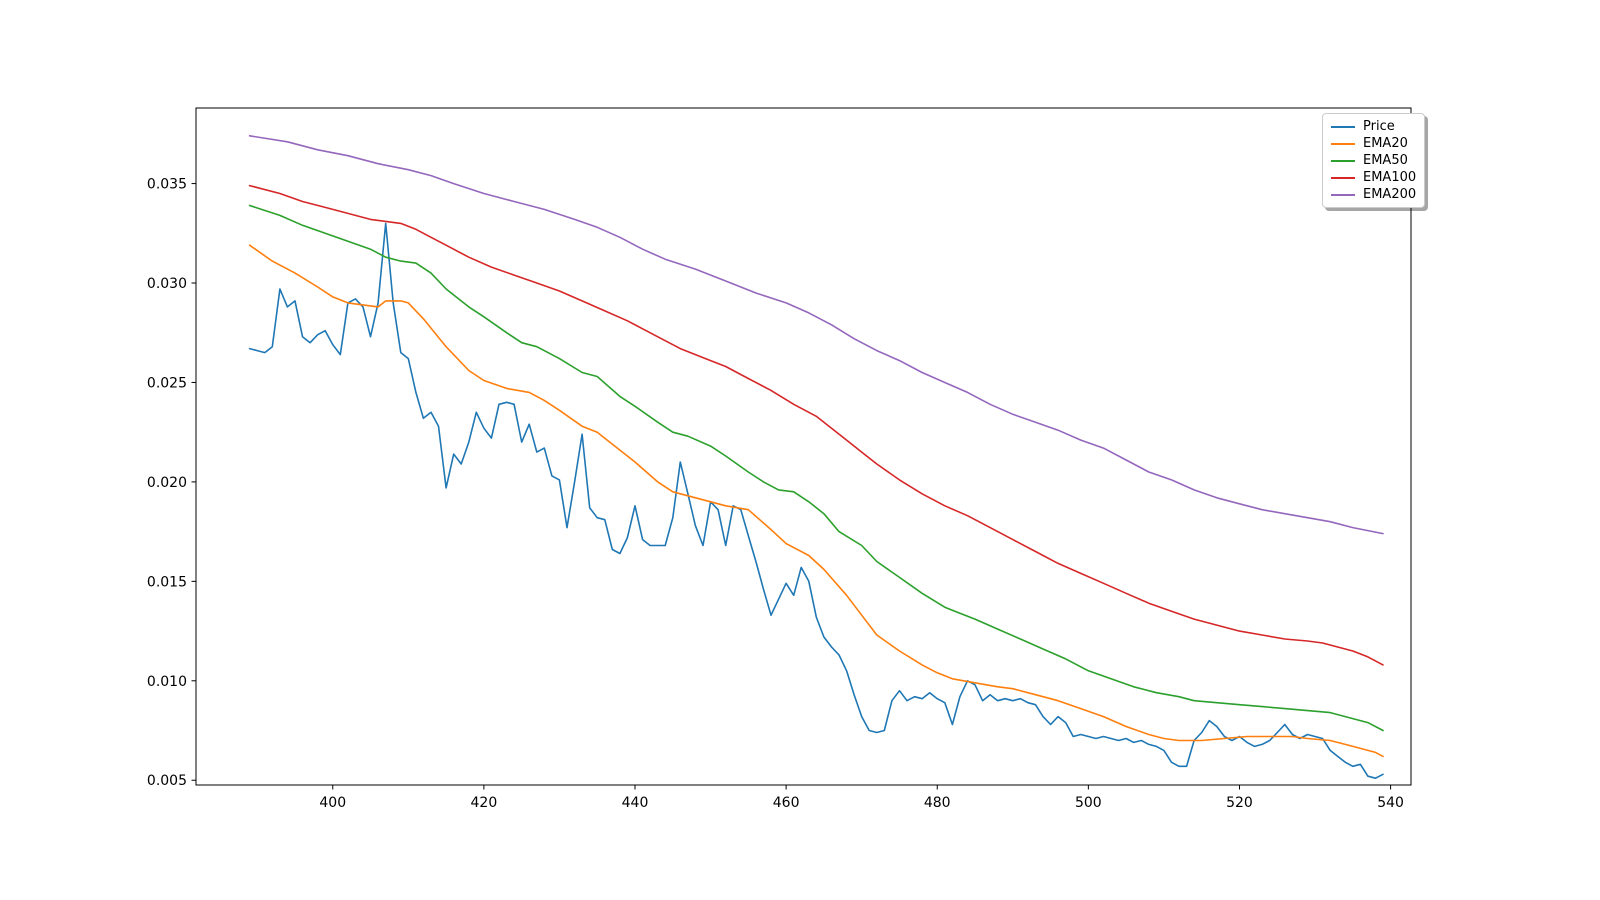 Image resolution: width=1600 pixels, height=900 pixels. I want to click on legend-item-ema100: EMA100, so click(1373, 177).